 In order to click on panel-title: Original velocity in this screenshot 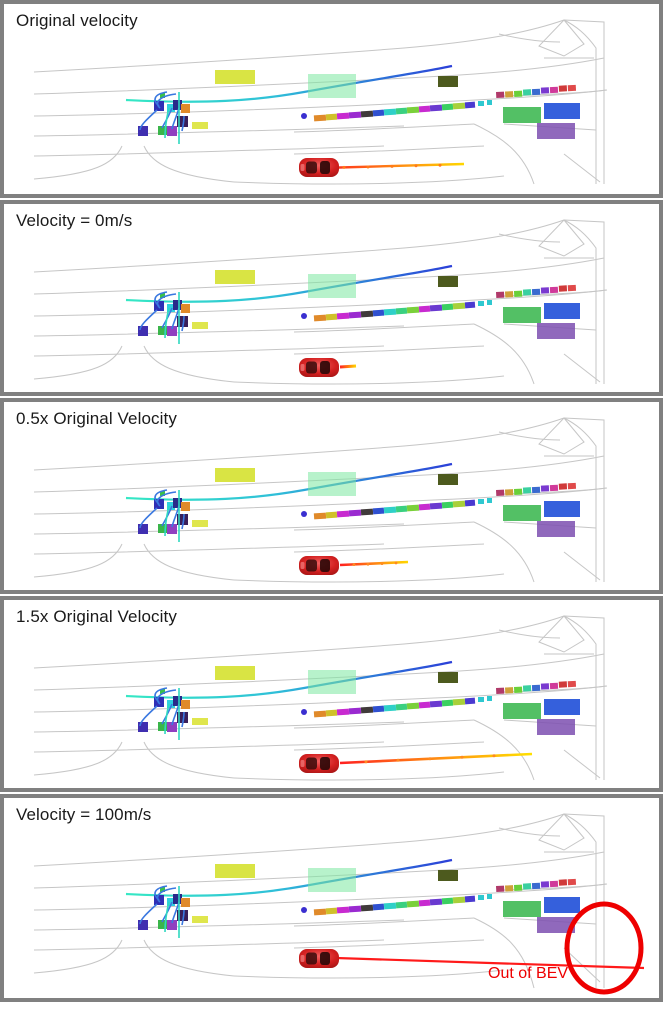, I will do `click(77, 20)`.